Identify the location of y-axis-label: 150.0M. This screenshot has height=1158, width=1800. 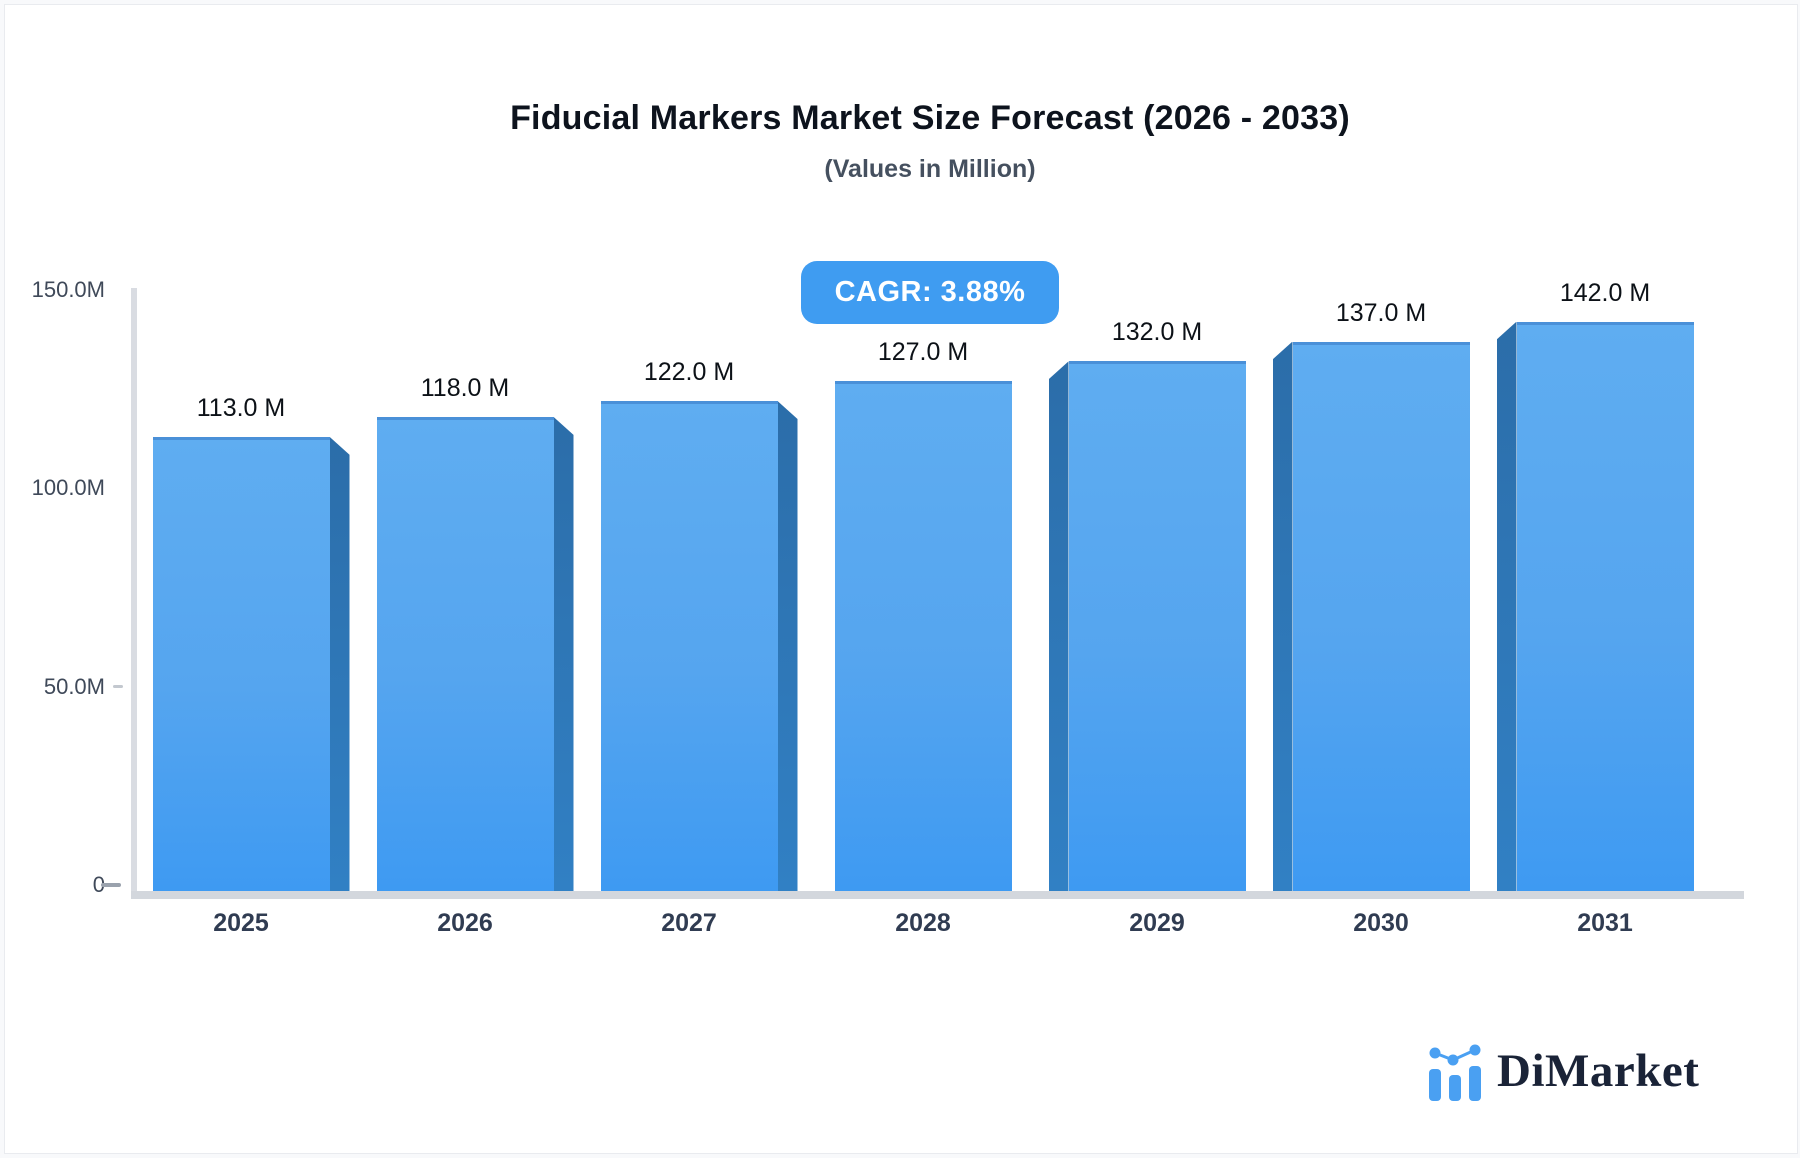
(68, 289).